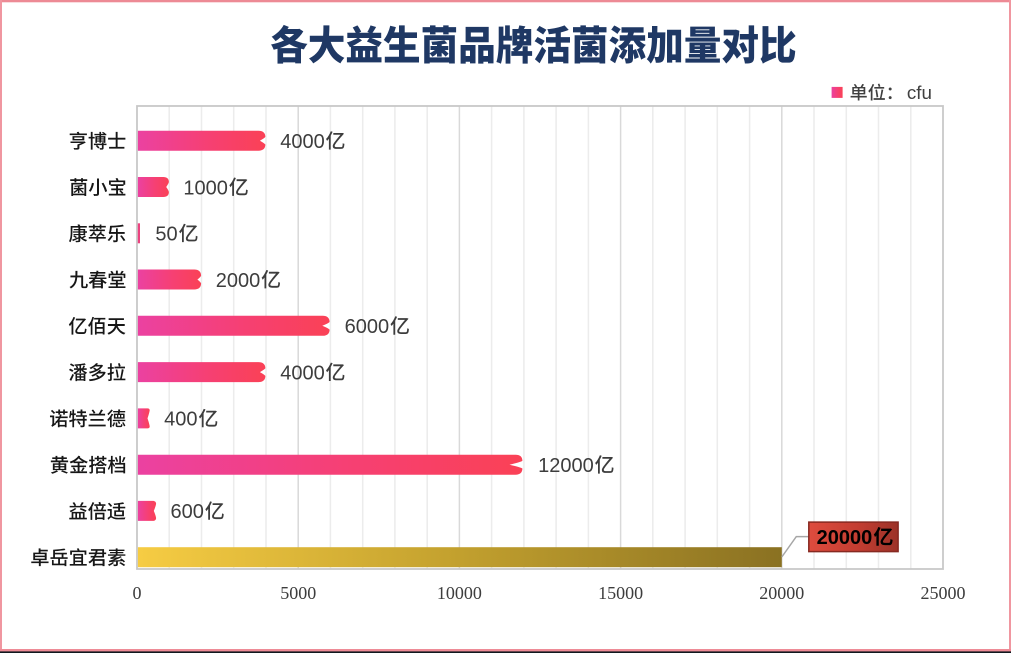 The width and height of the screenshot is (1011, 653). What do you see at coordinates (166, 235) in the screenshot?
I see `svg-text: 50` at bounding box center [166, 235].